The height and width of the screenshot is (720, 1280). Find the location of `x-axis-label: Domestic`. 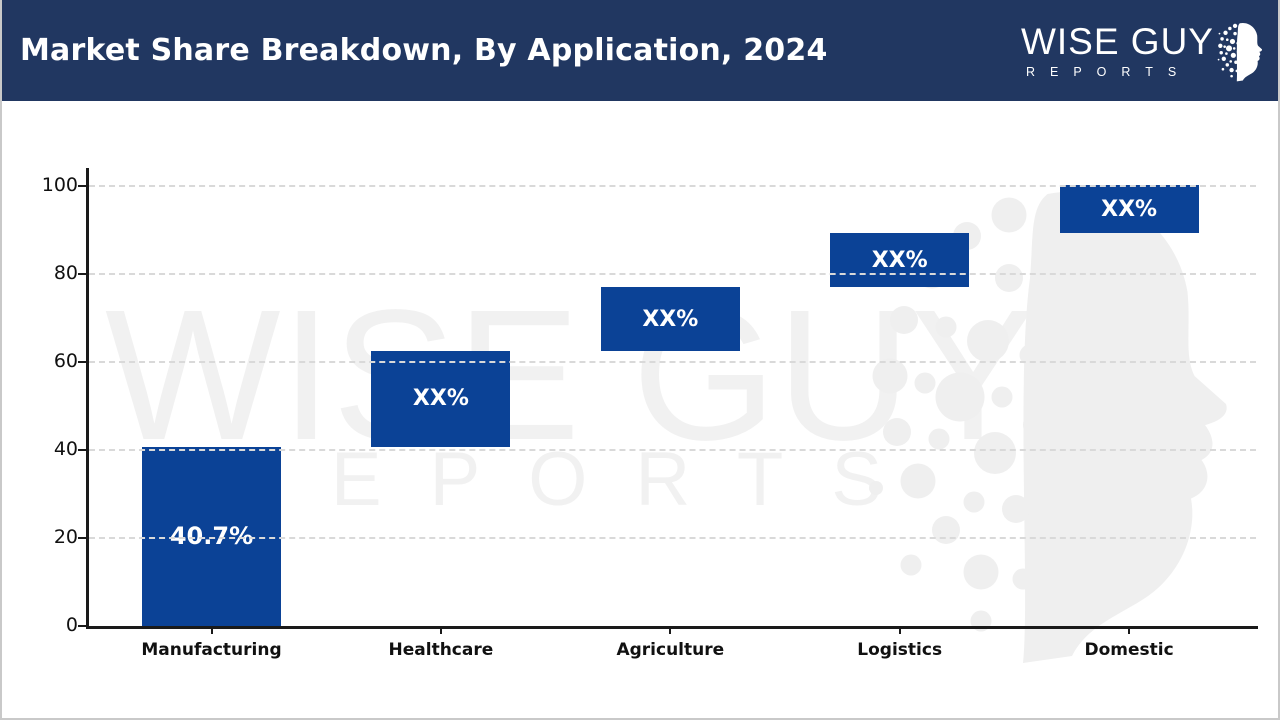

x-axis-label: Domestic is located at coordinates (1129, 650).